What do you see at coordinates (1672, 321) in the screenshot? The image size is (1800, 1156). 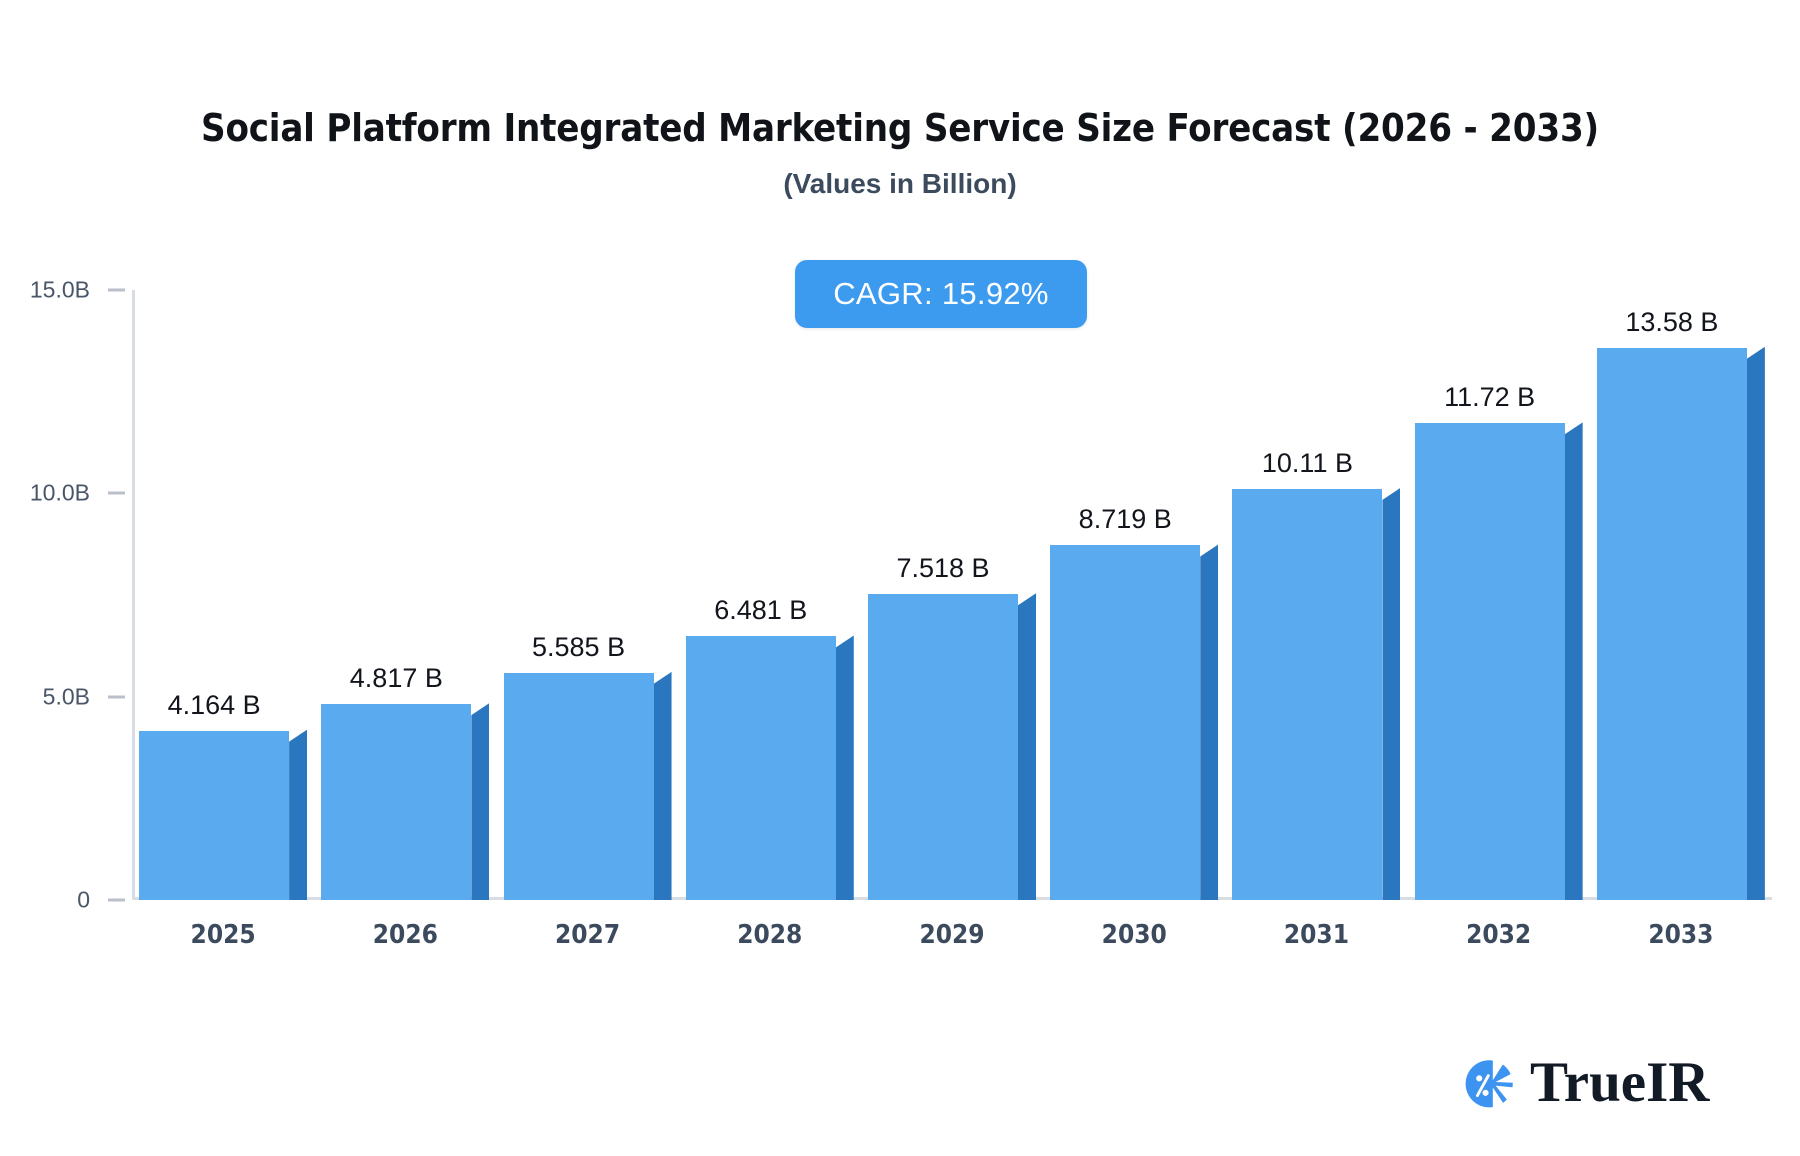 I see `bar-value-label: 13.58 B` at bounding box center [1672, 321].